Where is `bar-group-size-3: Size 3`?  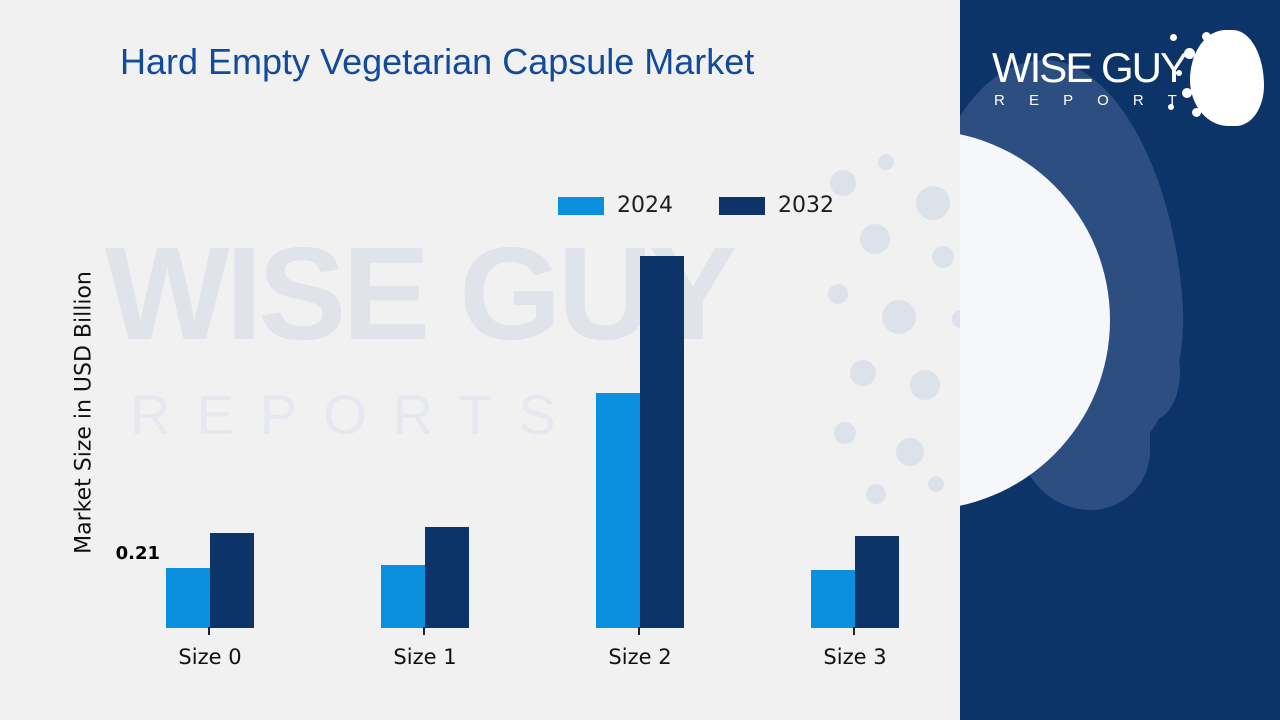 bar-group-size-3: Size 3 is located at coordinates (855, 424).